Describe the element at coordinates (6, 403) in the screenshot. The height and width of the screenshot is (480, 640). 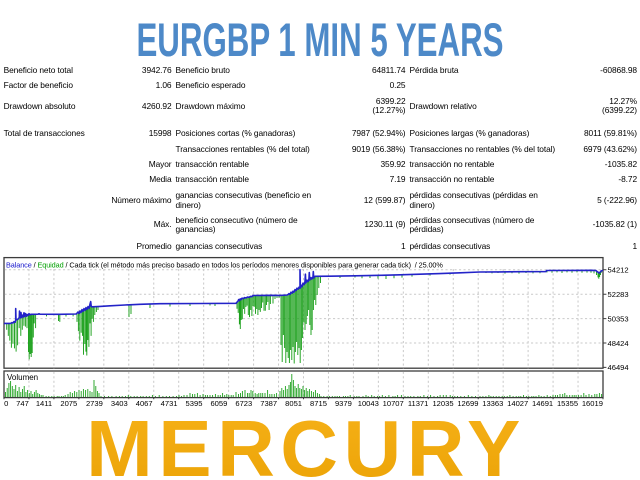
I see `svg-text: 0` at that location.